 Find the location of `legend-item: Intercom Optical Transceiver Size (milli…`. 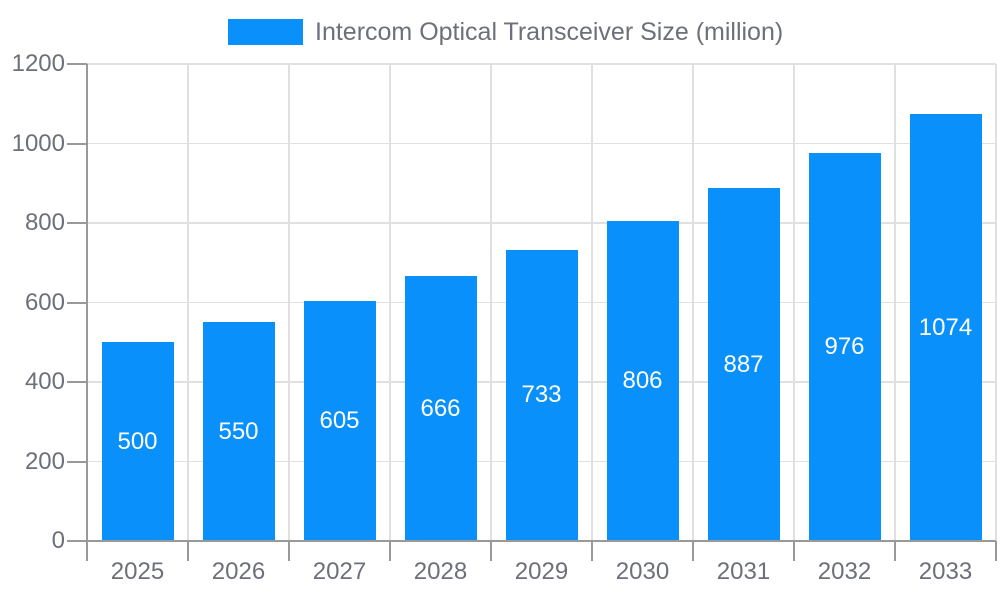

legend-item: Intercom Optical Transceiver Size (milli… is located at coordinates (505, 32).